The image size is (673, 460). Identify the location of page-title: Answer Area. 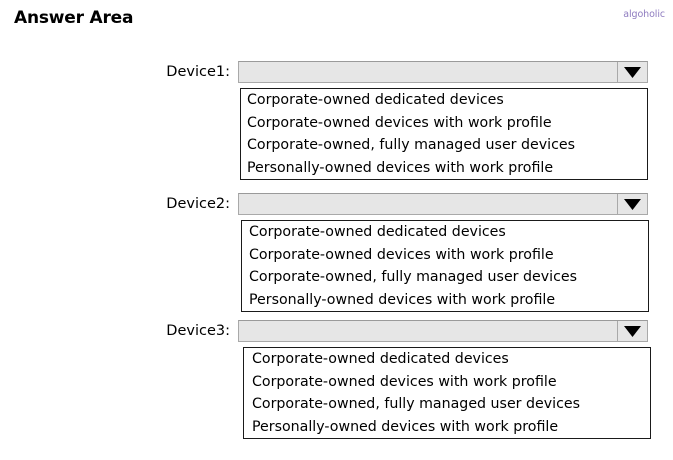
(74, 18).